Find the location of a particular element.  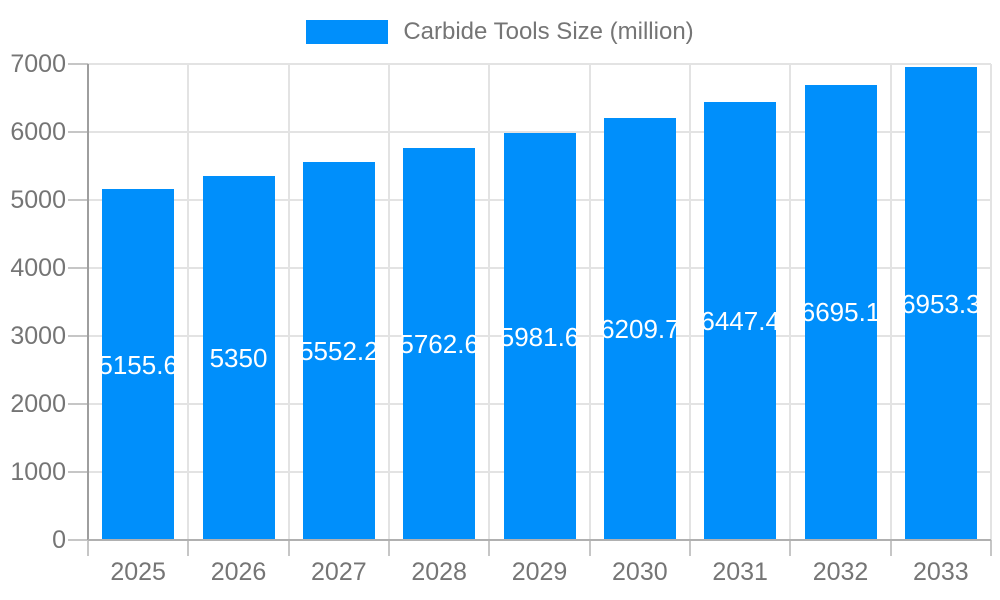

y-axis-tick-label: 1000 is located at coordinates (38, 472).